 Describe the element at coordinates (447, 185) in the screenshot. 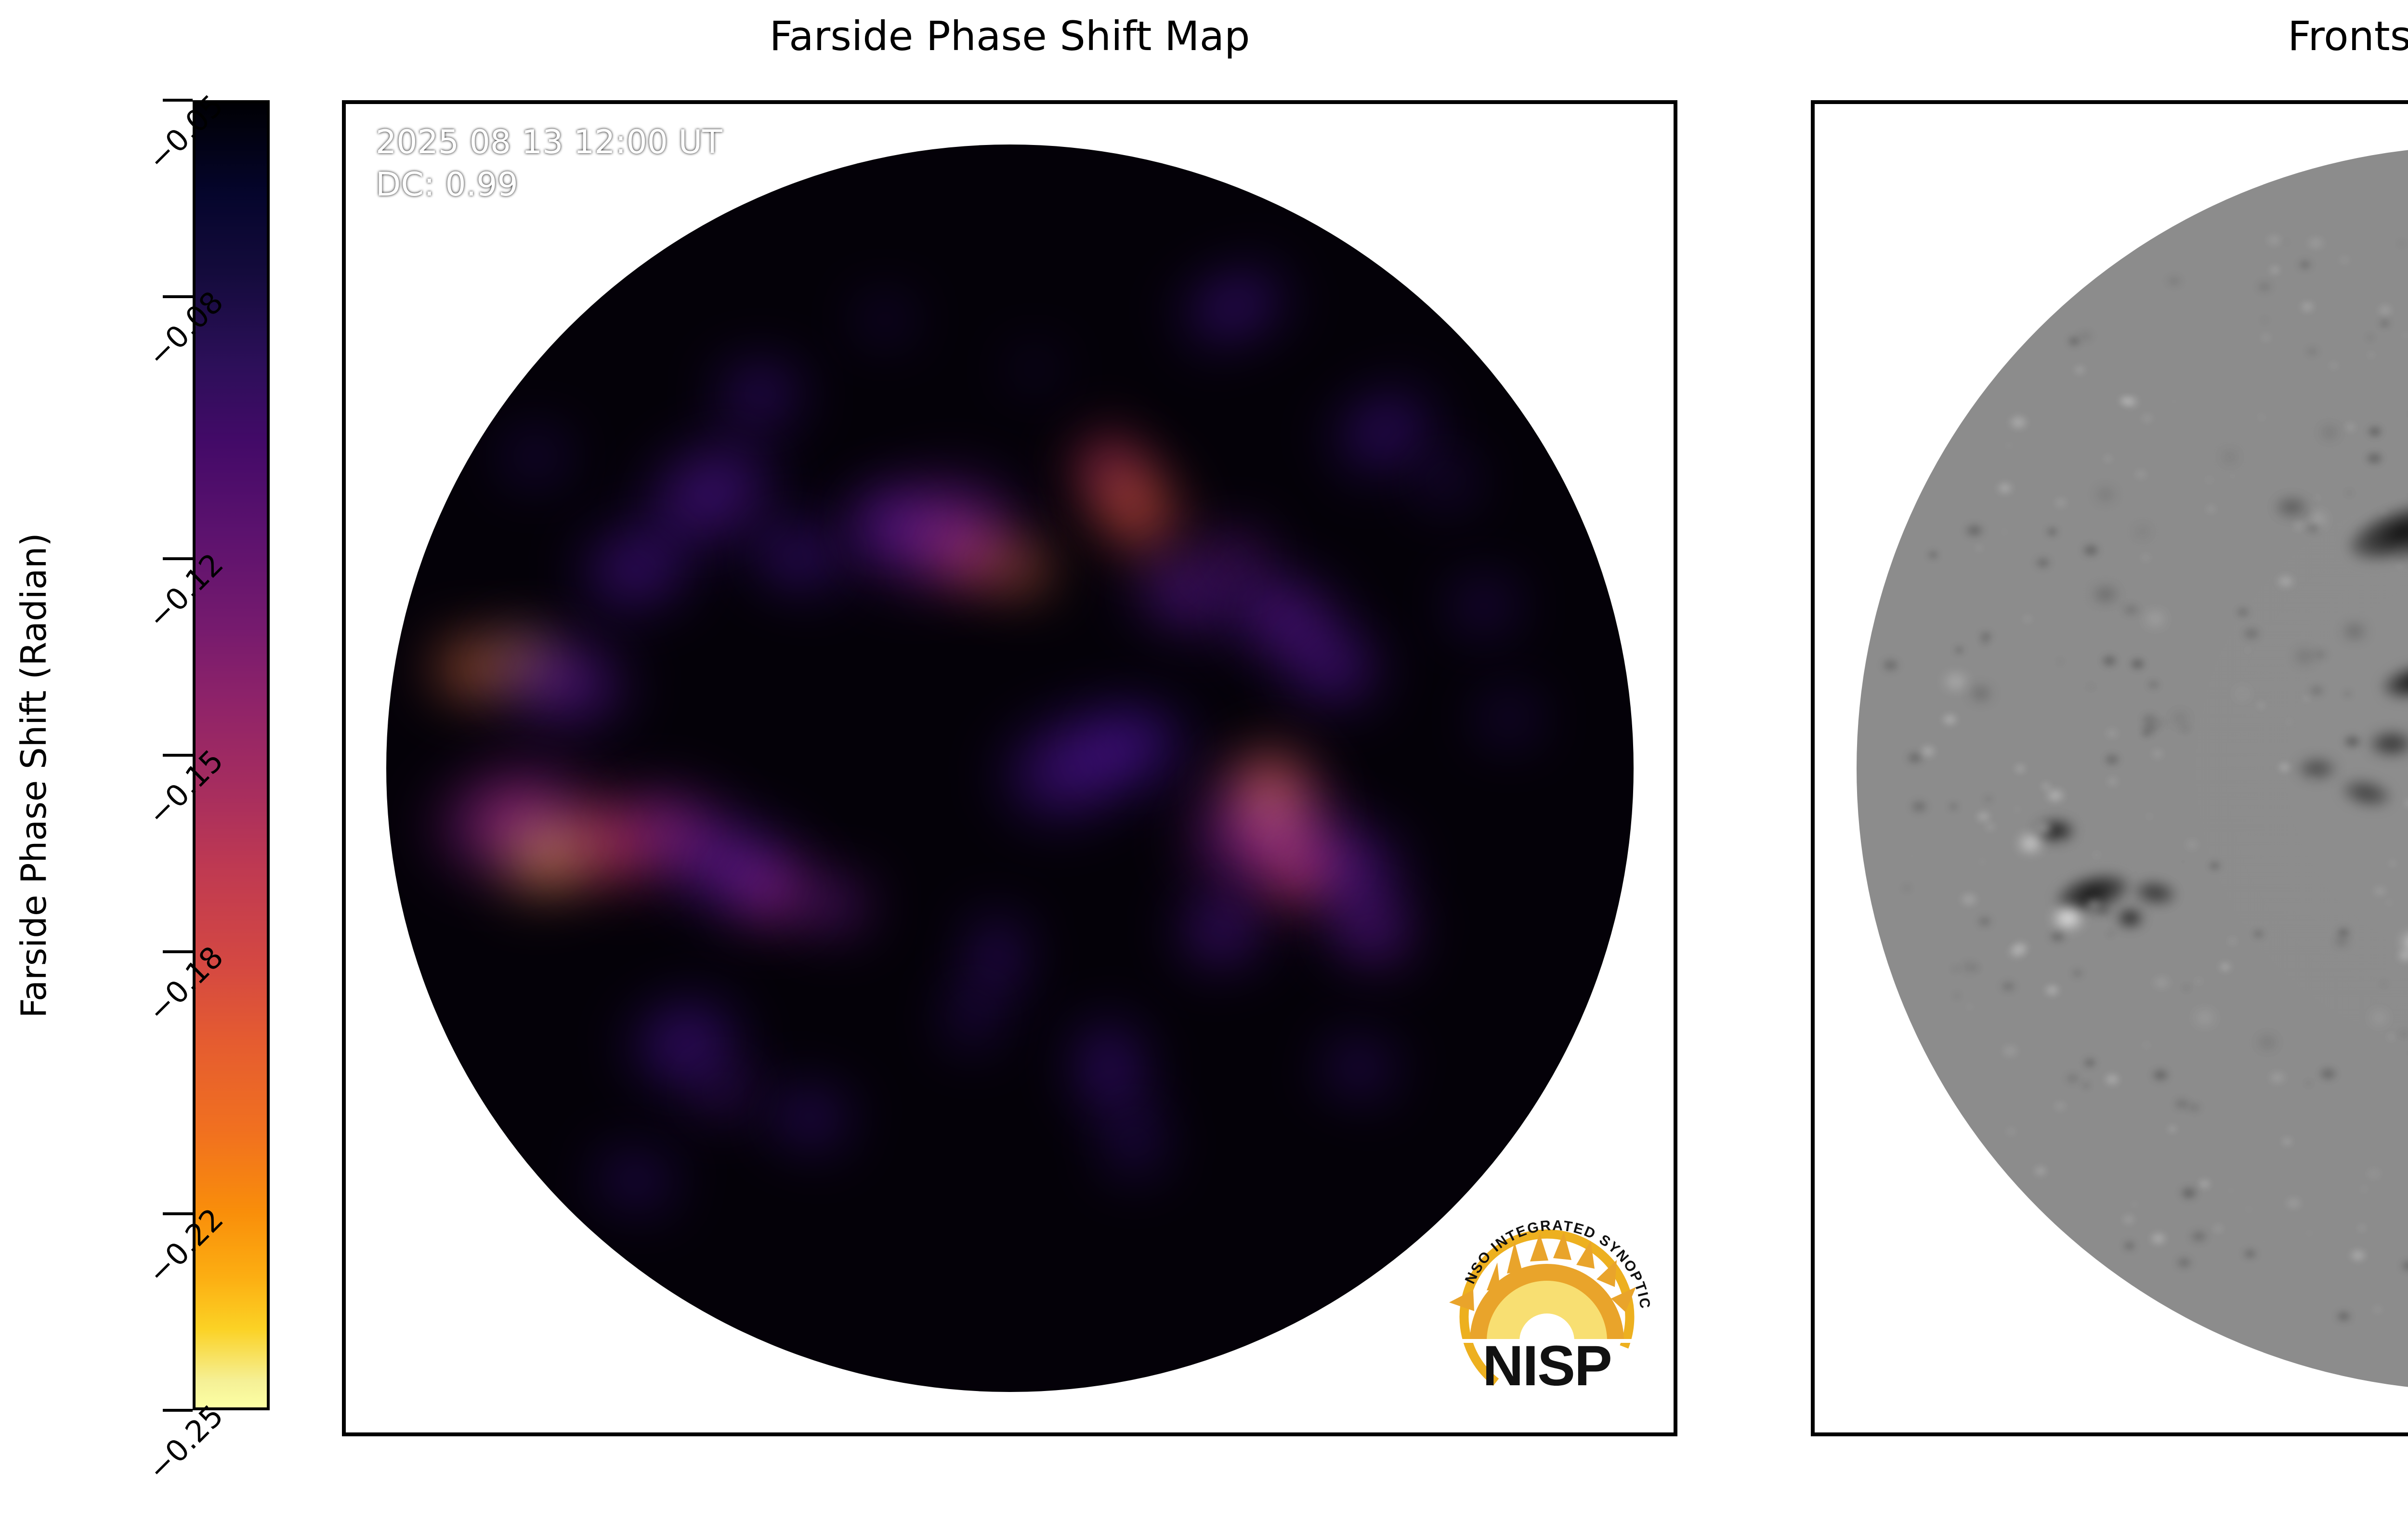

I see `farside-duty-cycle: DC: 0.99` at that location.